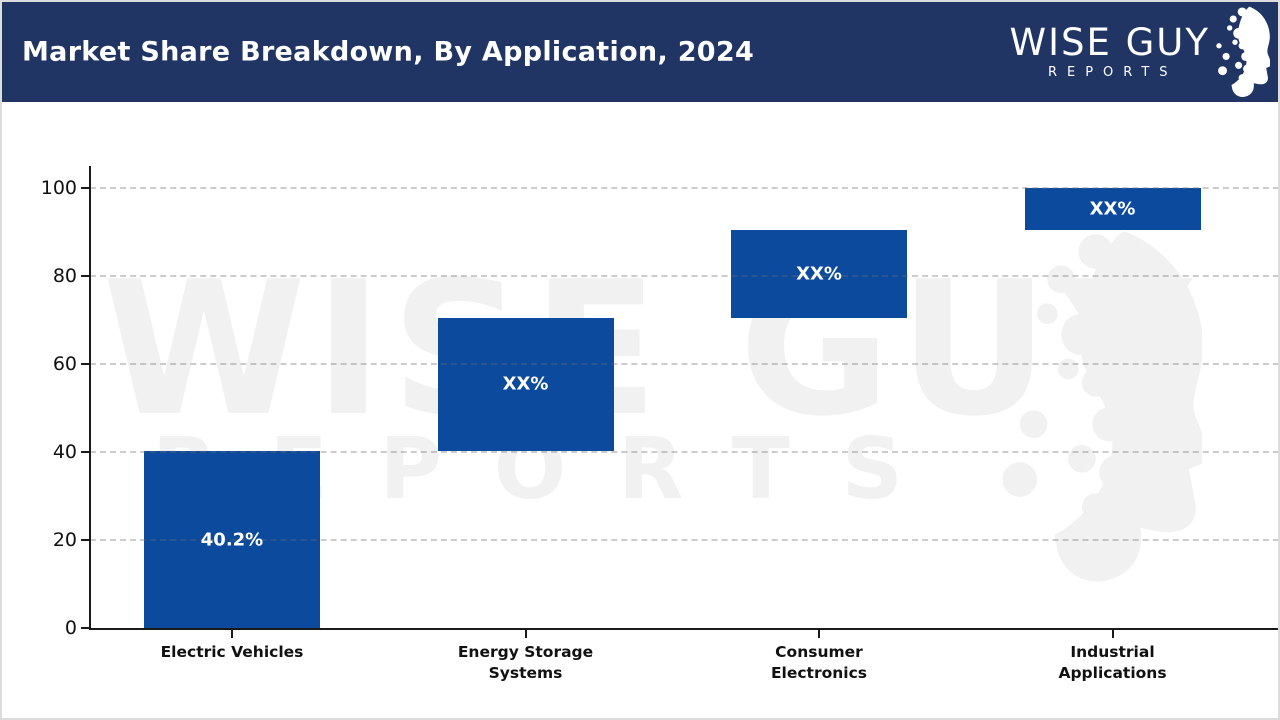  What do you see at coordinates (1112, 662) in the screenshot?
I see `category-label: Industrial Applications` at bounding box center [1112, 662].